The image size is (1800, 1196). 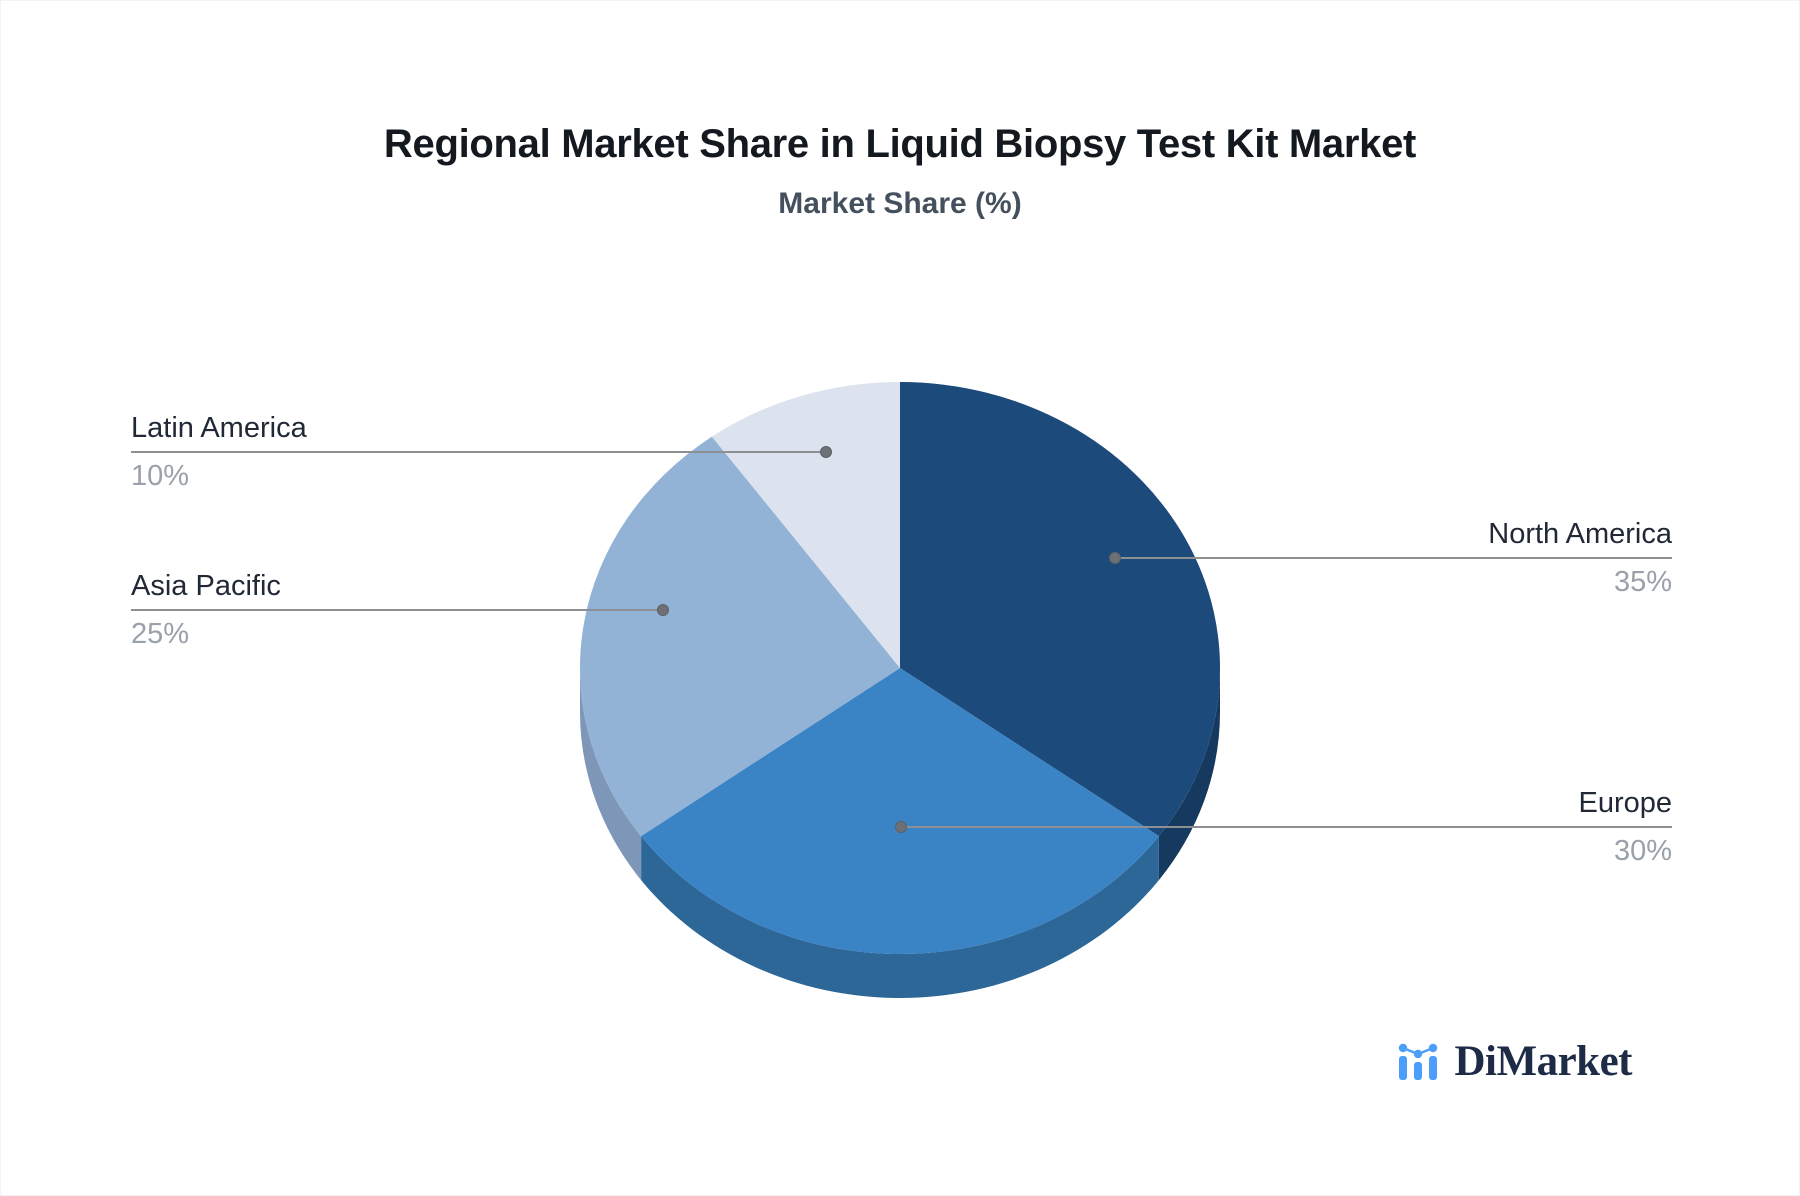 What do you see at coordinates (1580, 534) in the screenshot?
I see `callout-label-north-america: North America` at bounding box center [1580, 534].